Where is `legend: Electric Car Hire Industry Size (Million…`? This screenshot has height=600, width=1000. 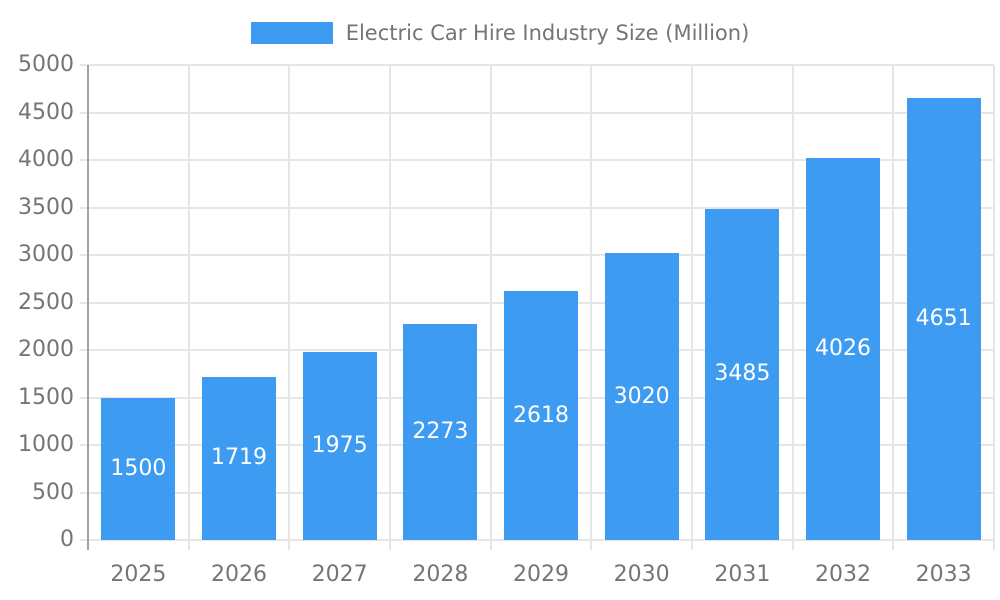
legend: Electric Car Hire Industry Size (Million… is located at coordinates (500, 33).